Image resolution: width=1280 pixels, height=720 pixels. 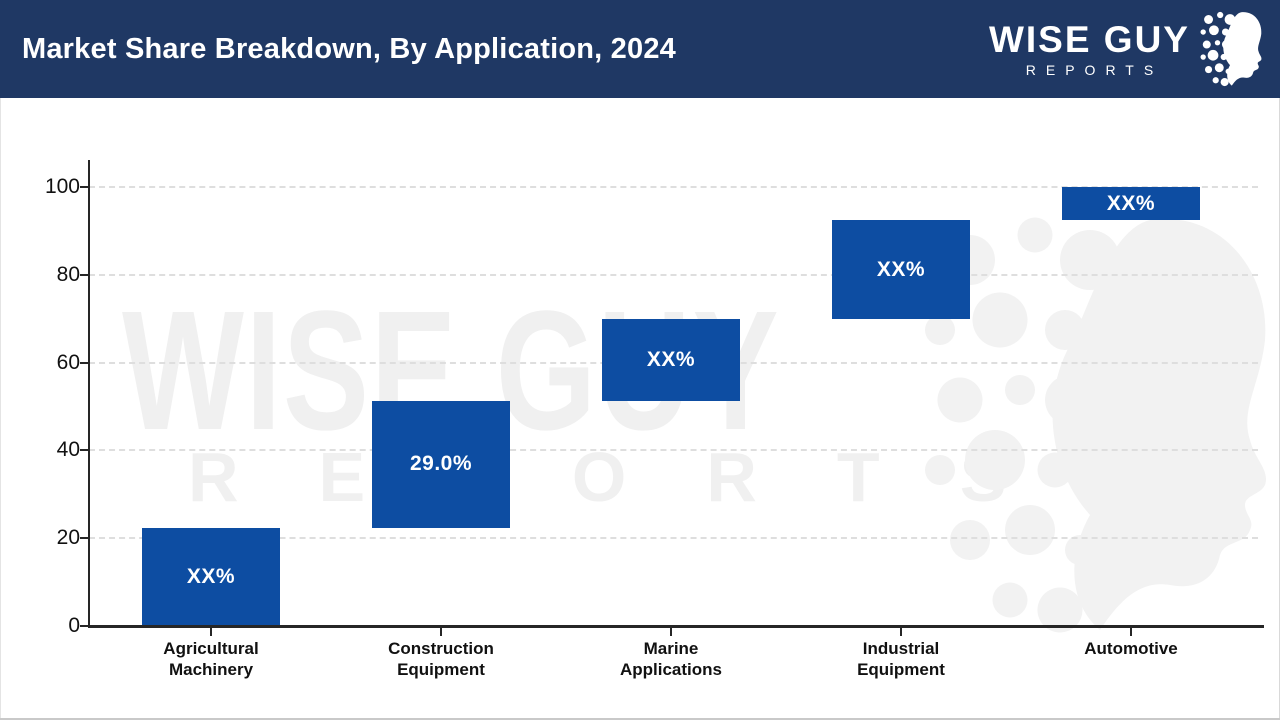 I want to click on x-category-label-line: Automotive, so click(x=1131, y=648).